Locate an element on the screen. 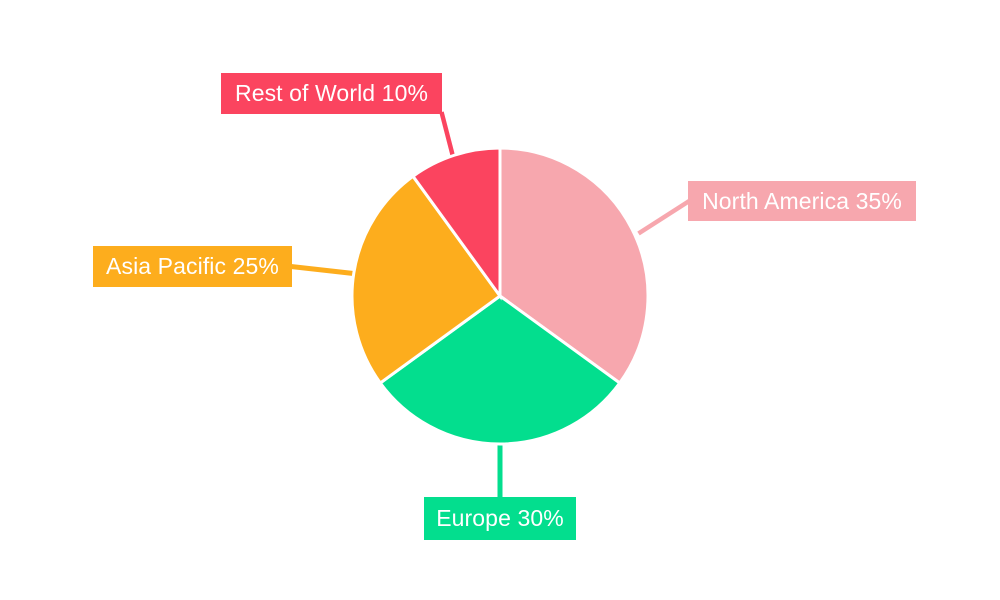 The height and width of the screenshot is (600, 1000). pie-slice-rest-of-world is located at coordinates (456, 223).